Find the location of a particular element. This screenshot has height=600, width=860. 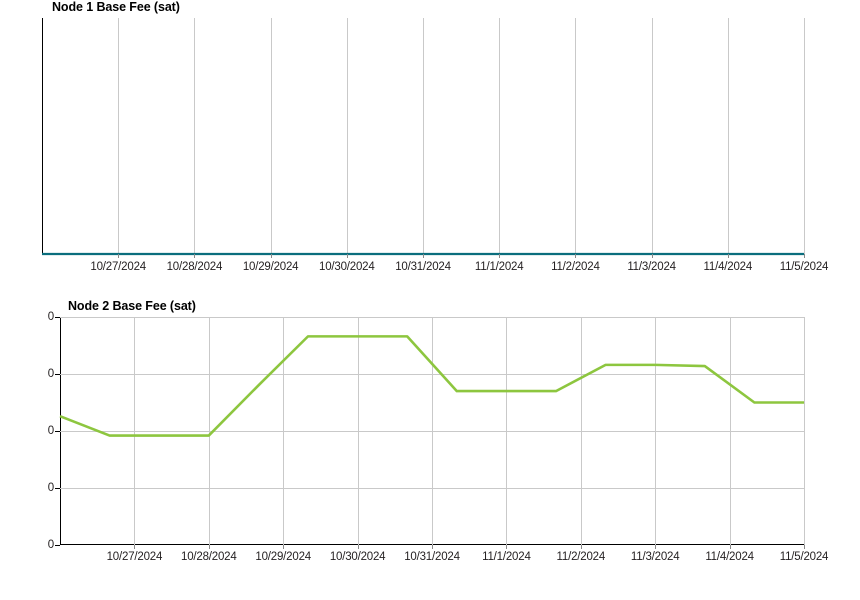

chart-title-node-2: Node 2 Base Fee (sat) is located at coordinates (132, 306).